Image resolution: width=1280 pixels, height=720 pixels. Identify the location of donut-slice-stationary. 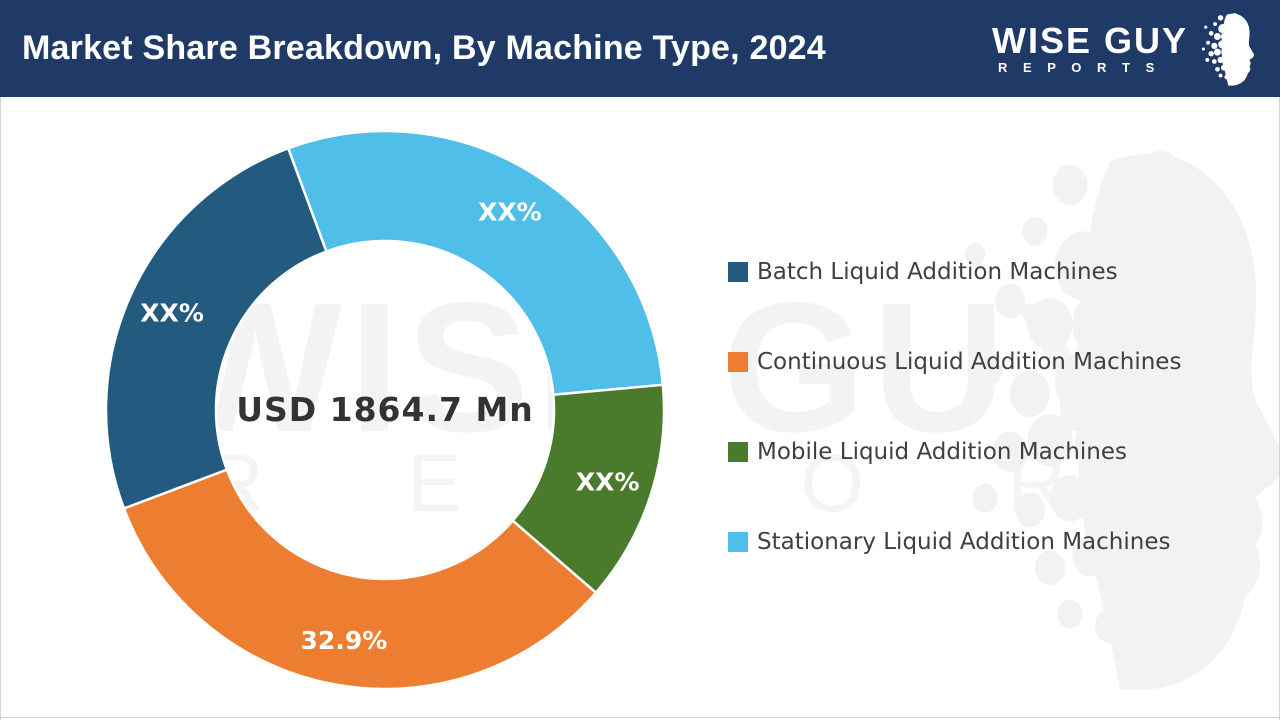
(475, 262).